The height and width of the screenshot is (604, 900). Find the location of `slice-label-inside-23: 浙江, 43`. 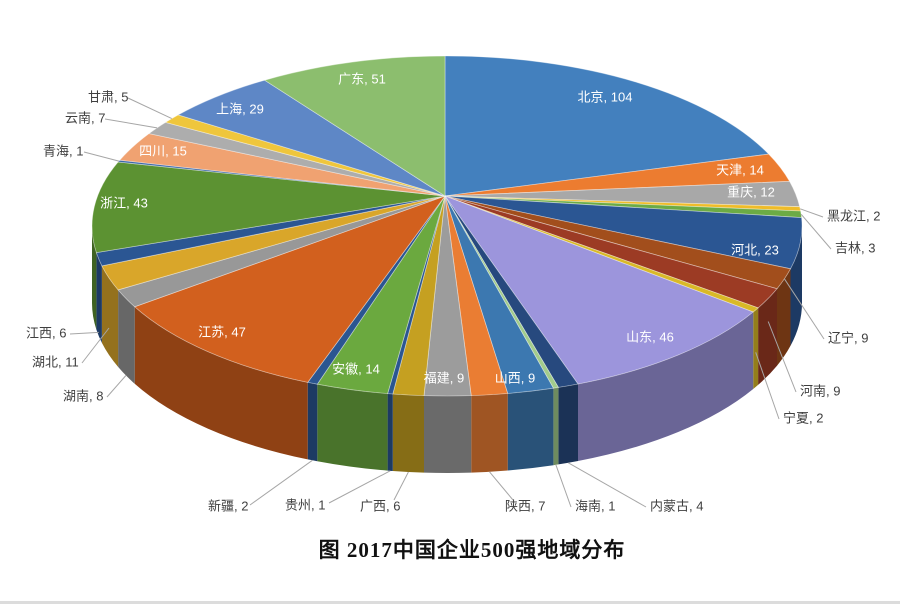

slice-label-inside-23: 浙江, 43 is located at coordinates (124, 202).